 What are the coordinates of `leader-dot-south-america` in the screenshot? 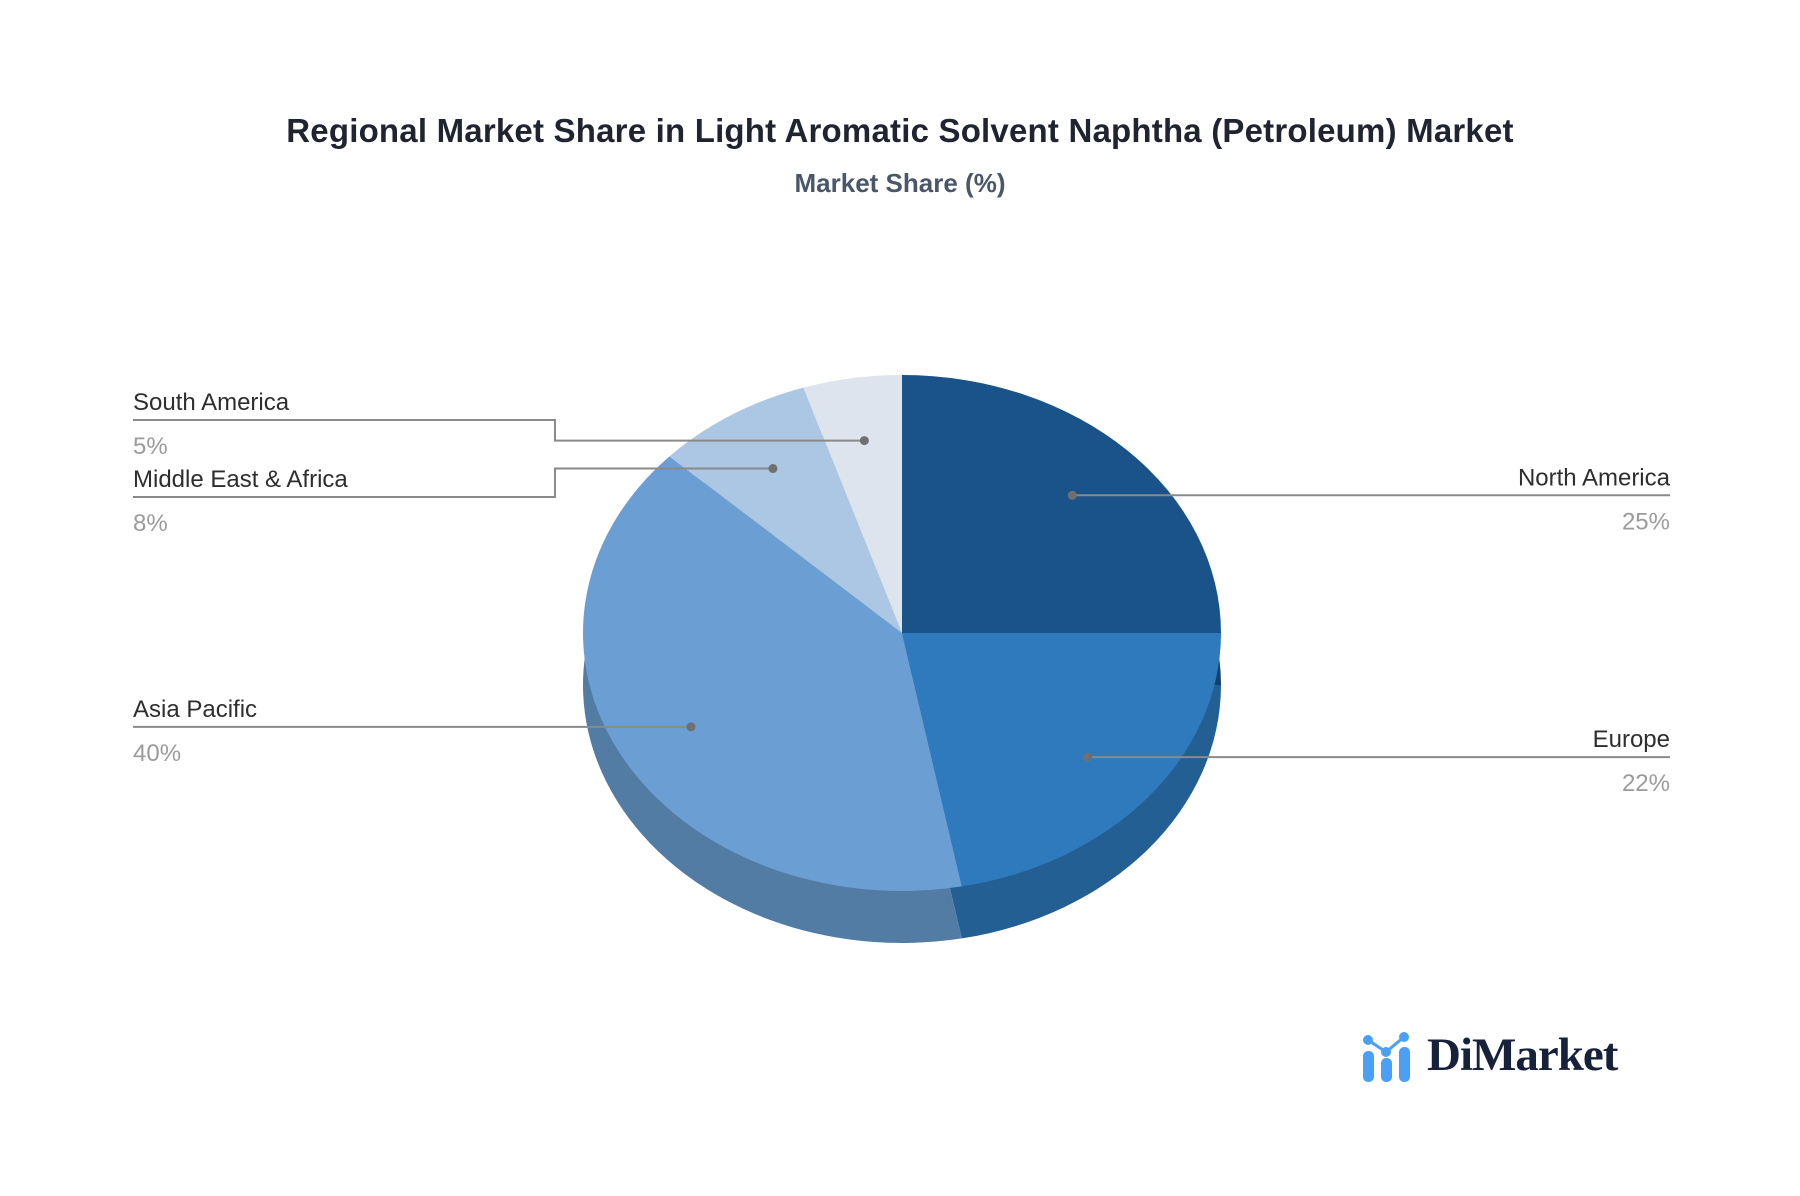 It's located at (864, 441).